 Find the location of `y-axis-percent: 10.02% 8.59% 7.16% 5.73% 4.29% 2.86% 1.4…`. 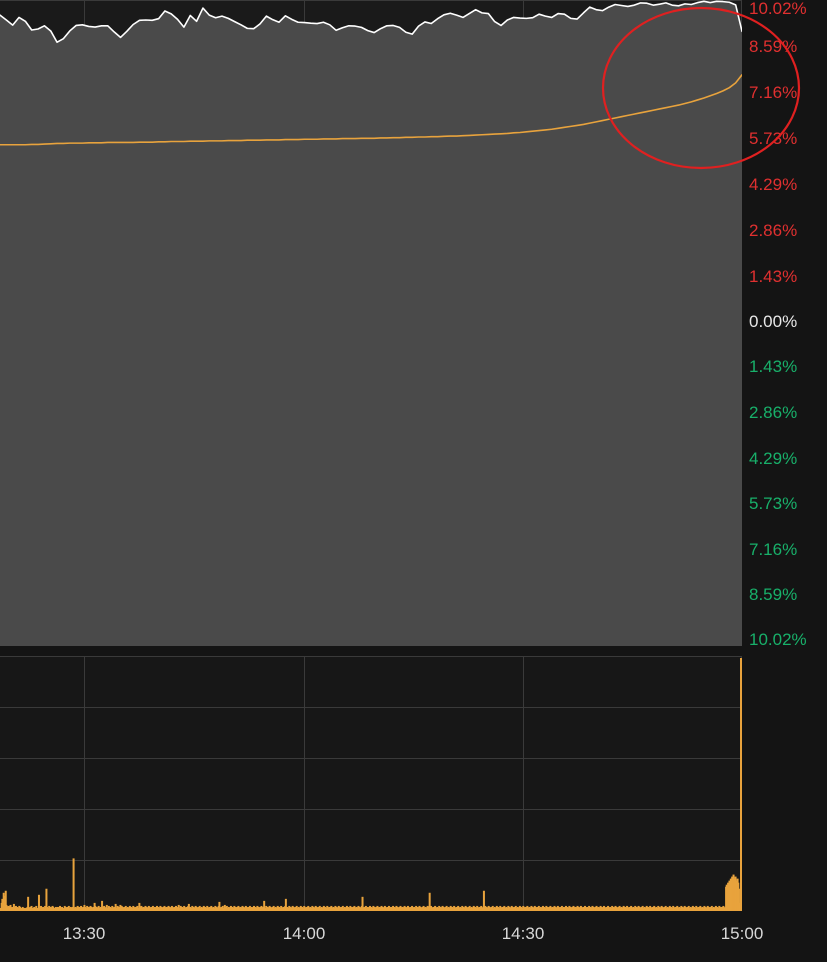

y-axis-percent: 10.02% 8.59% 7.16% 5.73% 4.29% 2.86% 1.4… is located at coordinates (784, 324).